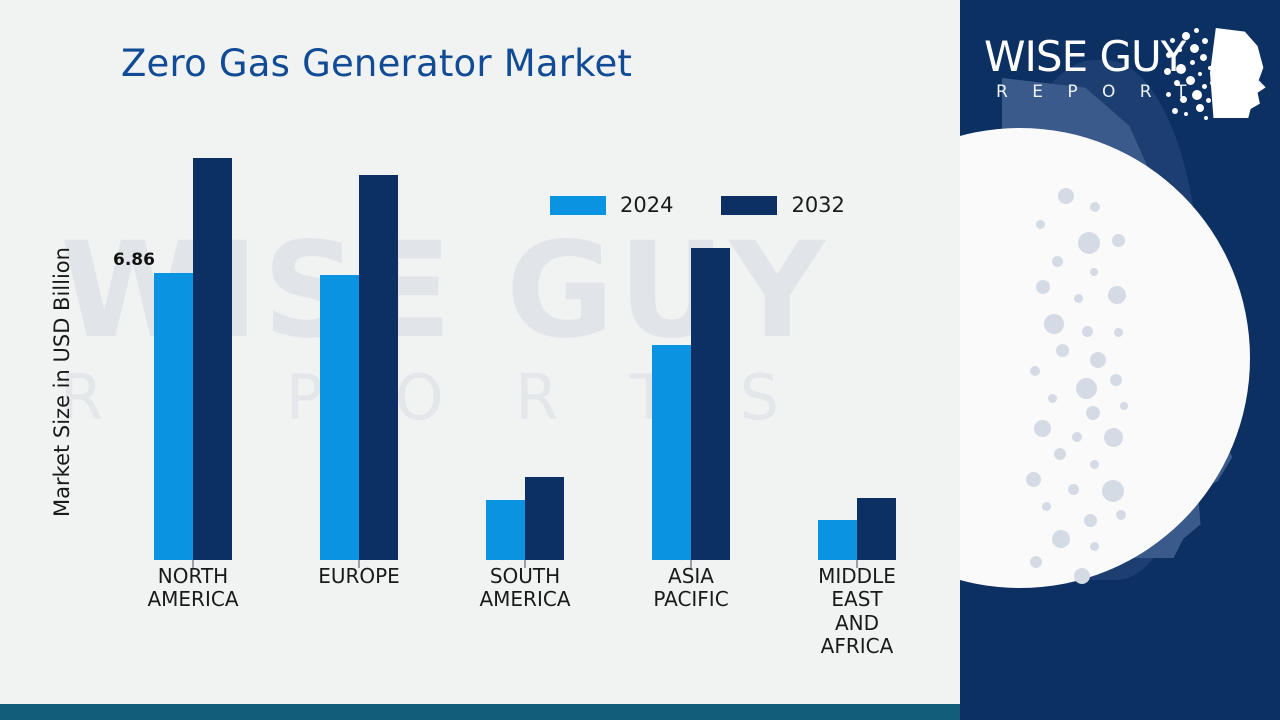 Image resolution: width=1280 pixels, height=720 pixels. I want to click on legend-item-2024: 2024, so click(611, 205).